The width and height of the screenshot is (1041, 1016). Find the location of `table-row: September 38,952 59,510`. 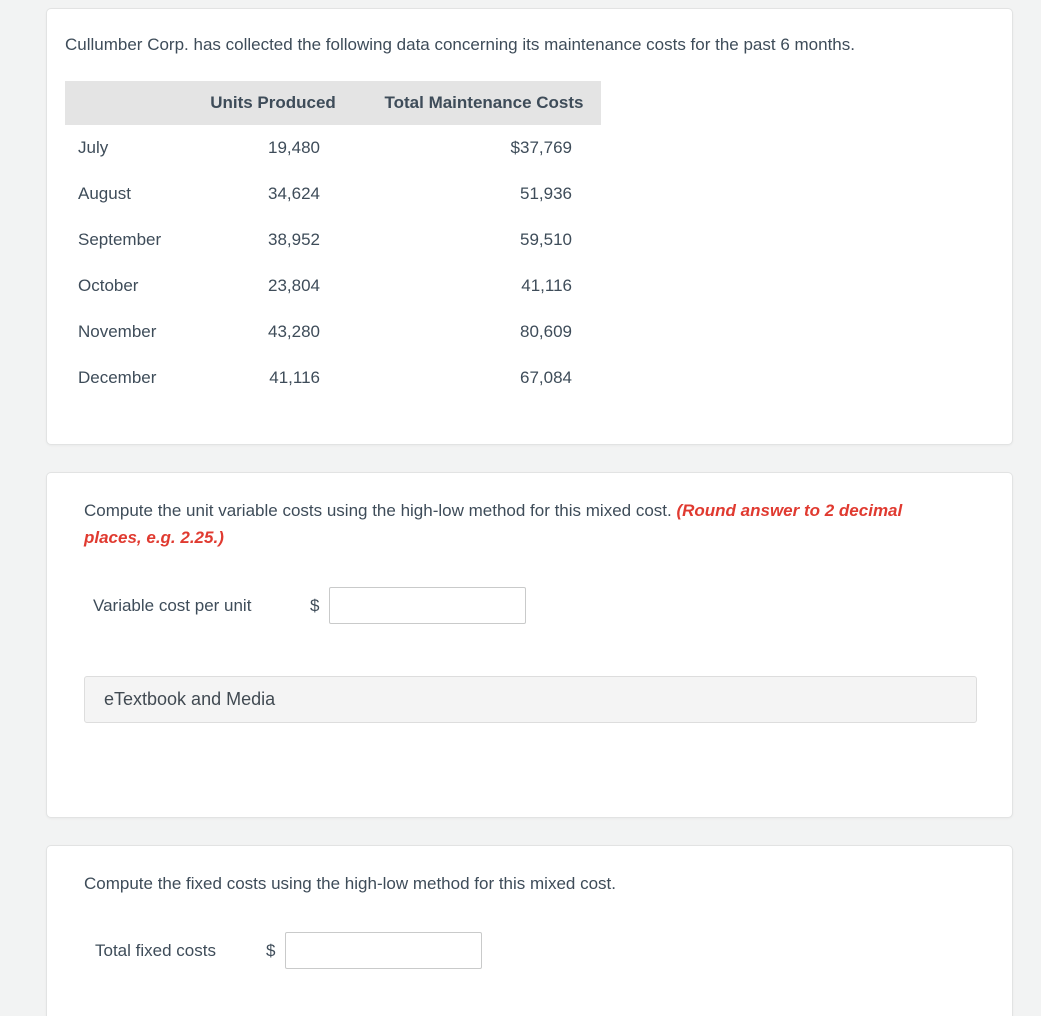

table-row: September 38,952 59,510 is located at coordinates (333, 240).